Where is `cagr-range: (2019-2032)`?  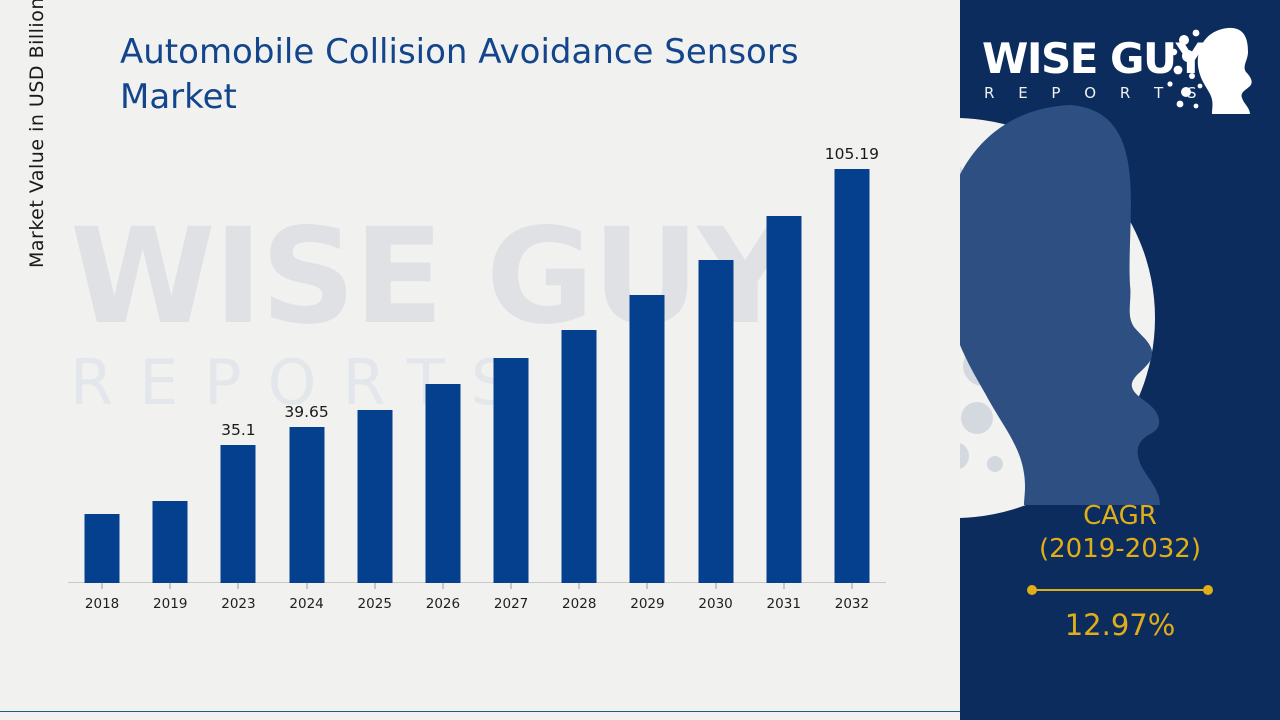 cagr-range: (2019-2032) is located at coordinates (1119, 549).